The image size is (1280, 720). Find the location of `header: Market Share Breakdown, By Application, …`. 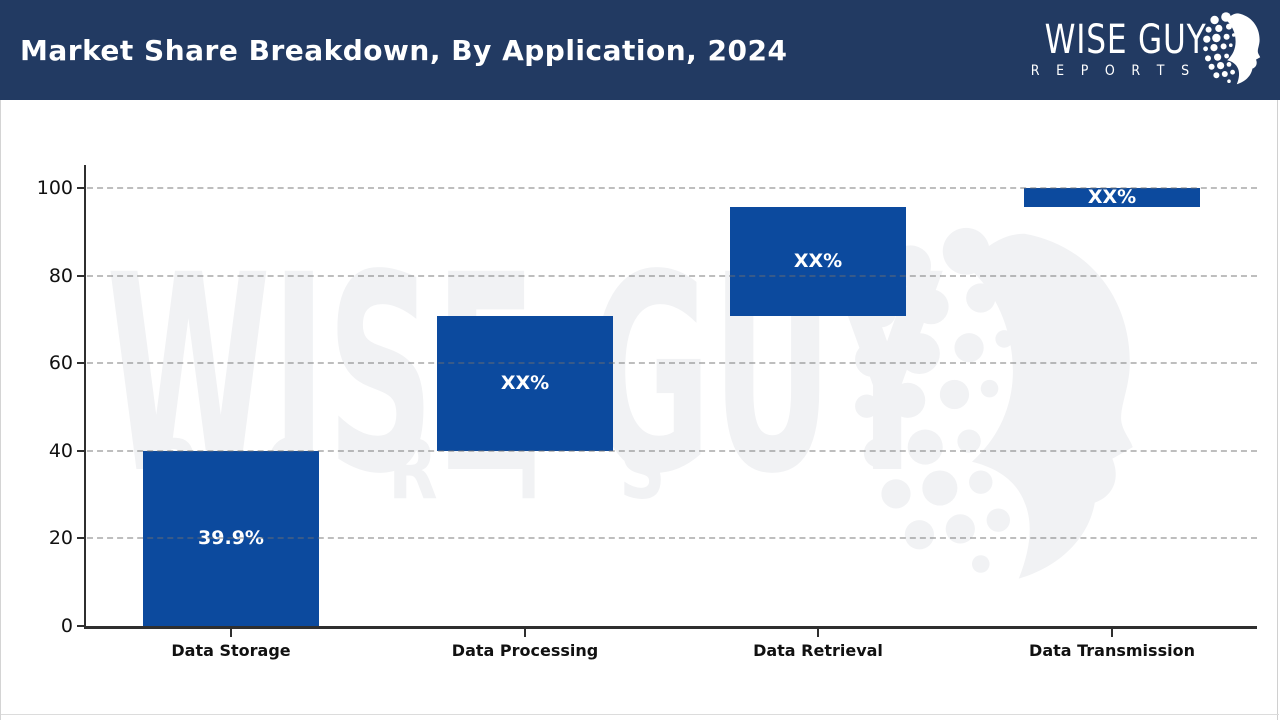

header: Market Share Breakdown, By Application, … is located at coordinates (640, 50).